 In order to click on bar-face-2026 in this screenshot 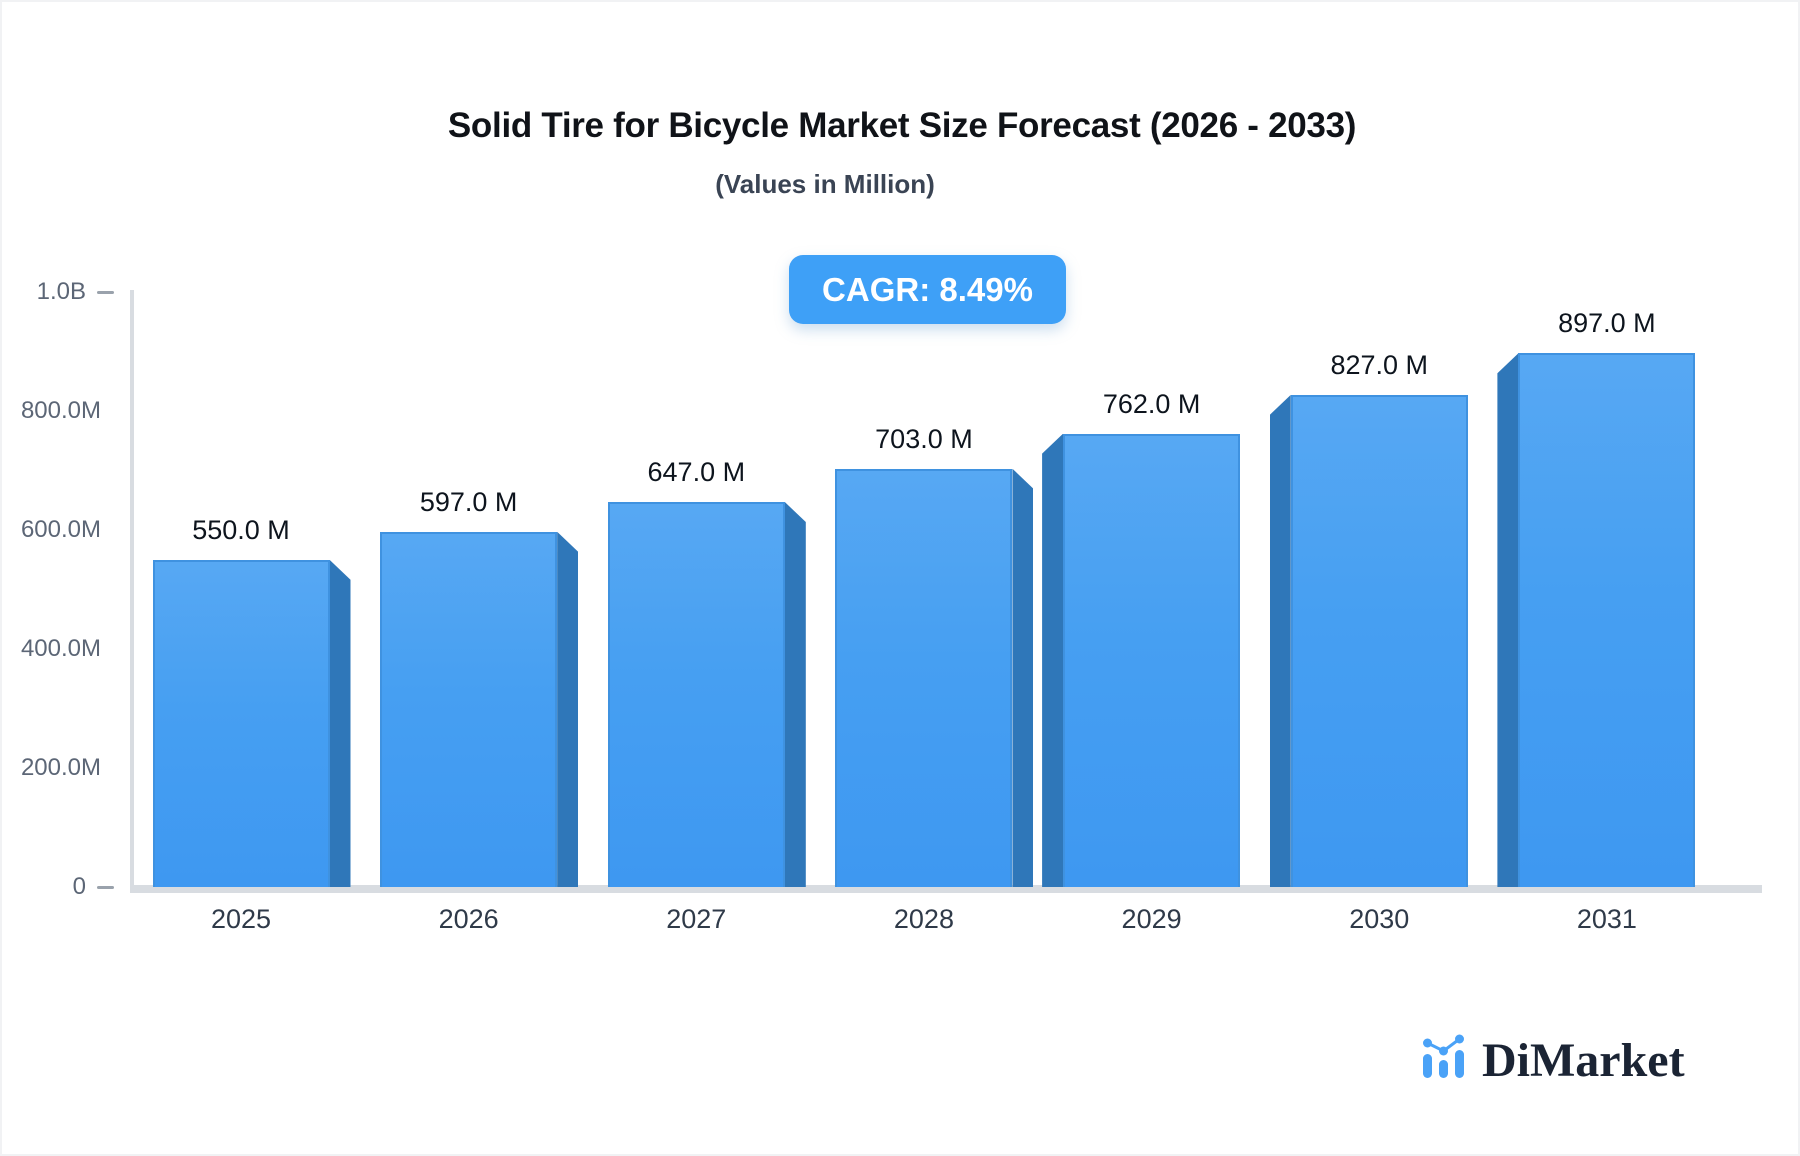, I will do `click(469, 709)`.